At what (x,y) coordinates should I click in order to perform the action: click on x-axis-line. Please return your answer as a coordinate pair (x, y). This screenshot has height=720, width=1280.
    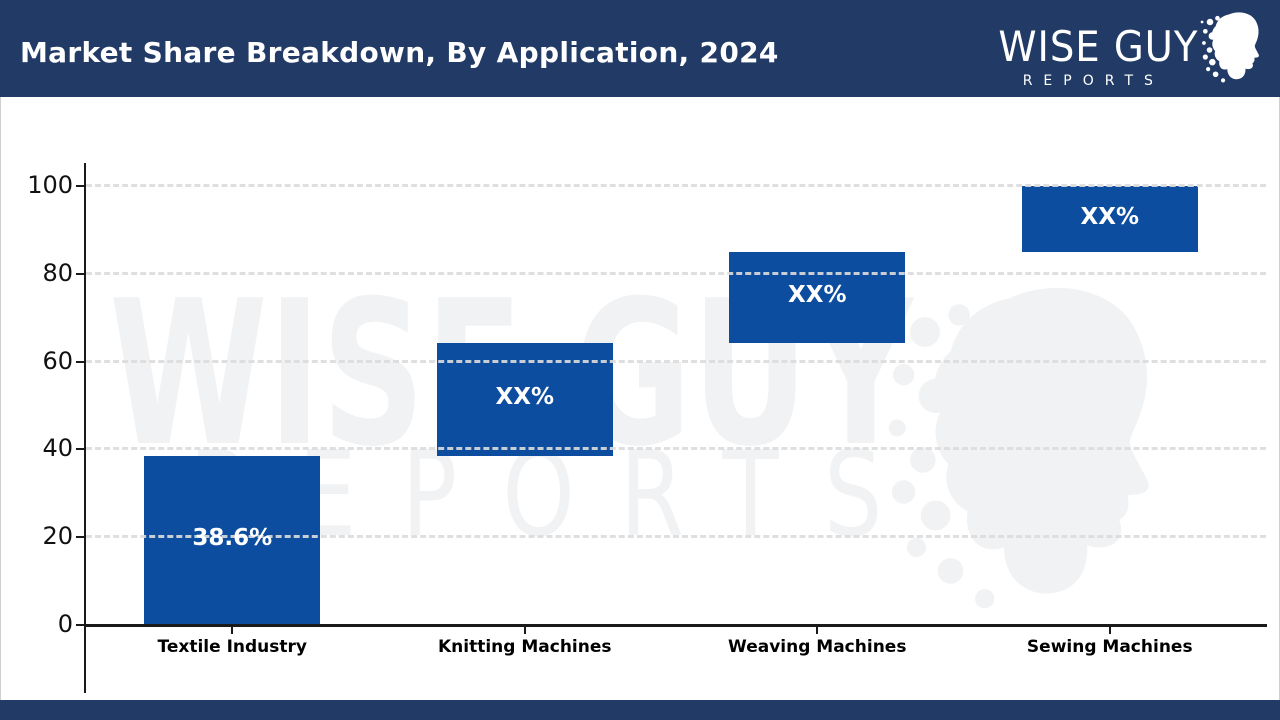
    Looking at the image, I should click on (675, 625).